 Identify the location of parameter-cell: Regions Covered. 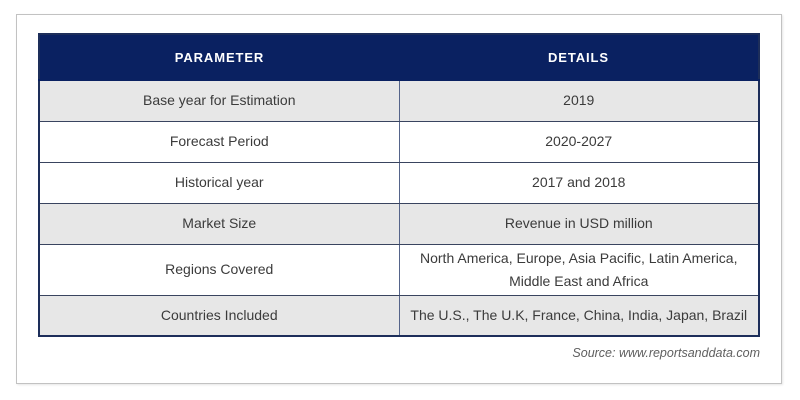
(219, 269).